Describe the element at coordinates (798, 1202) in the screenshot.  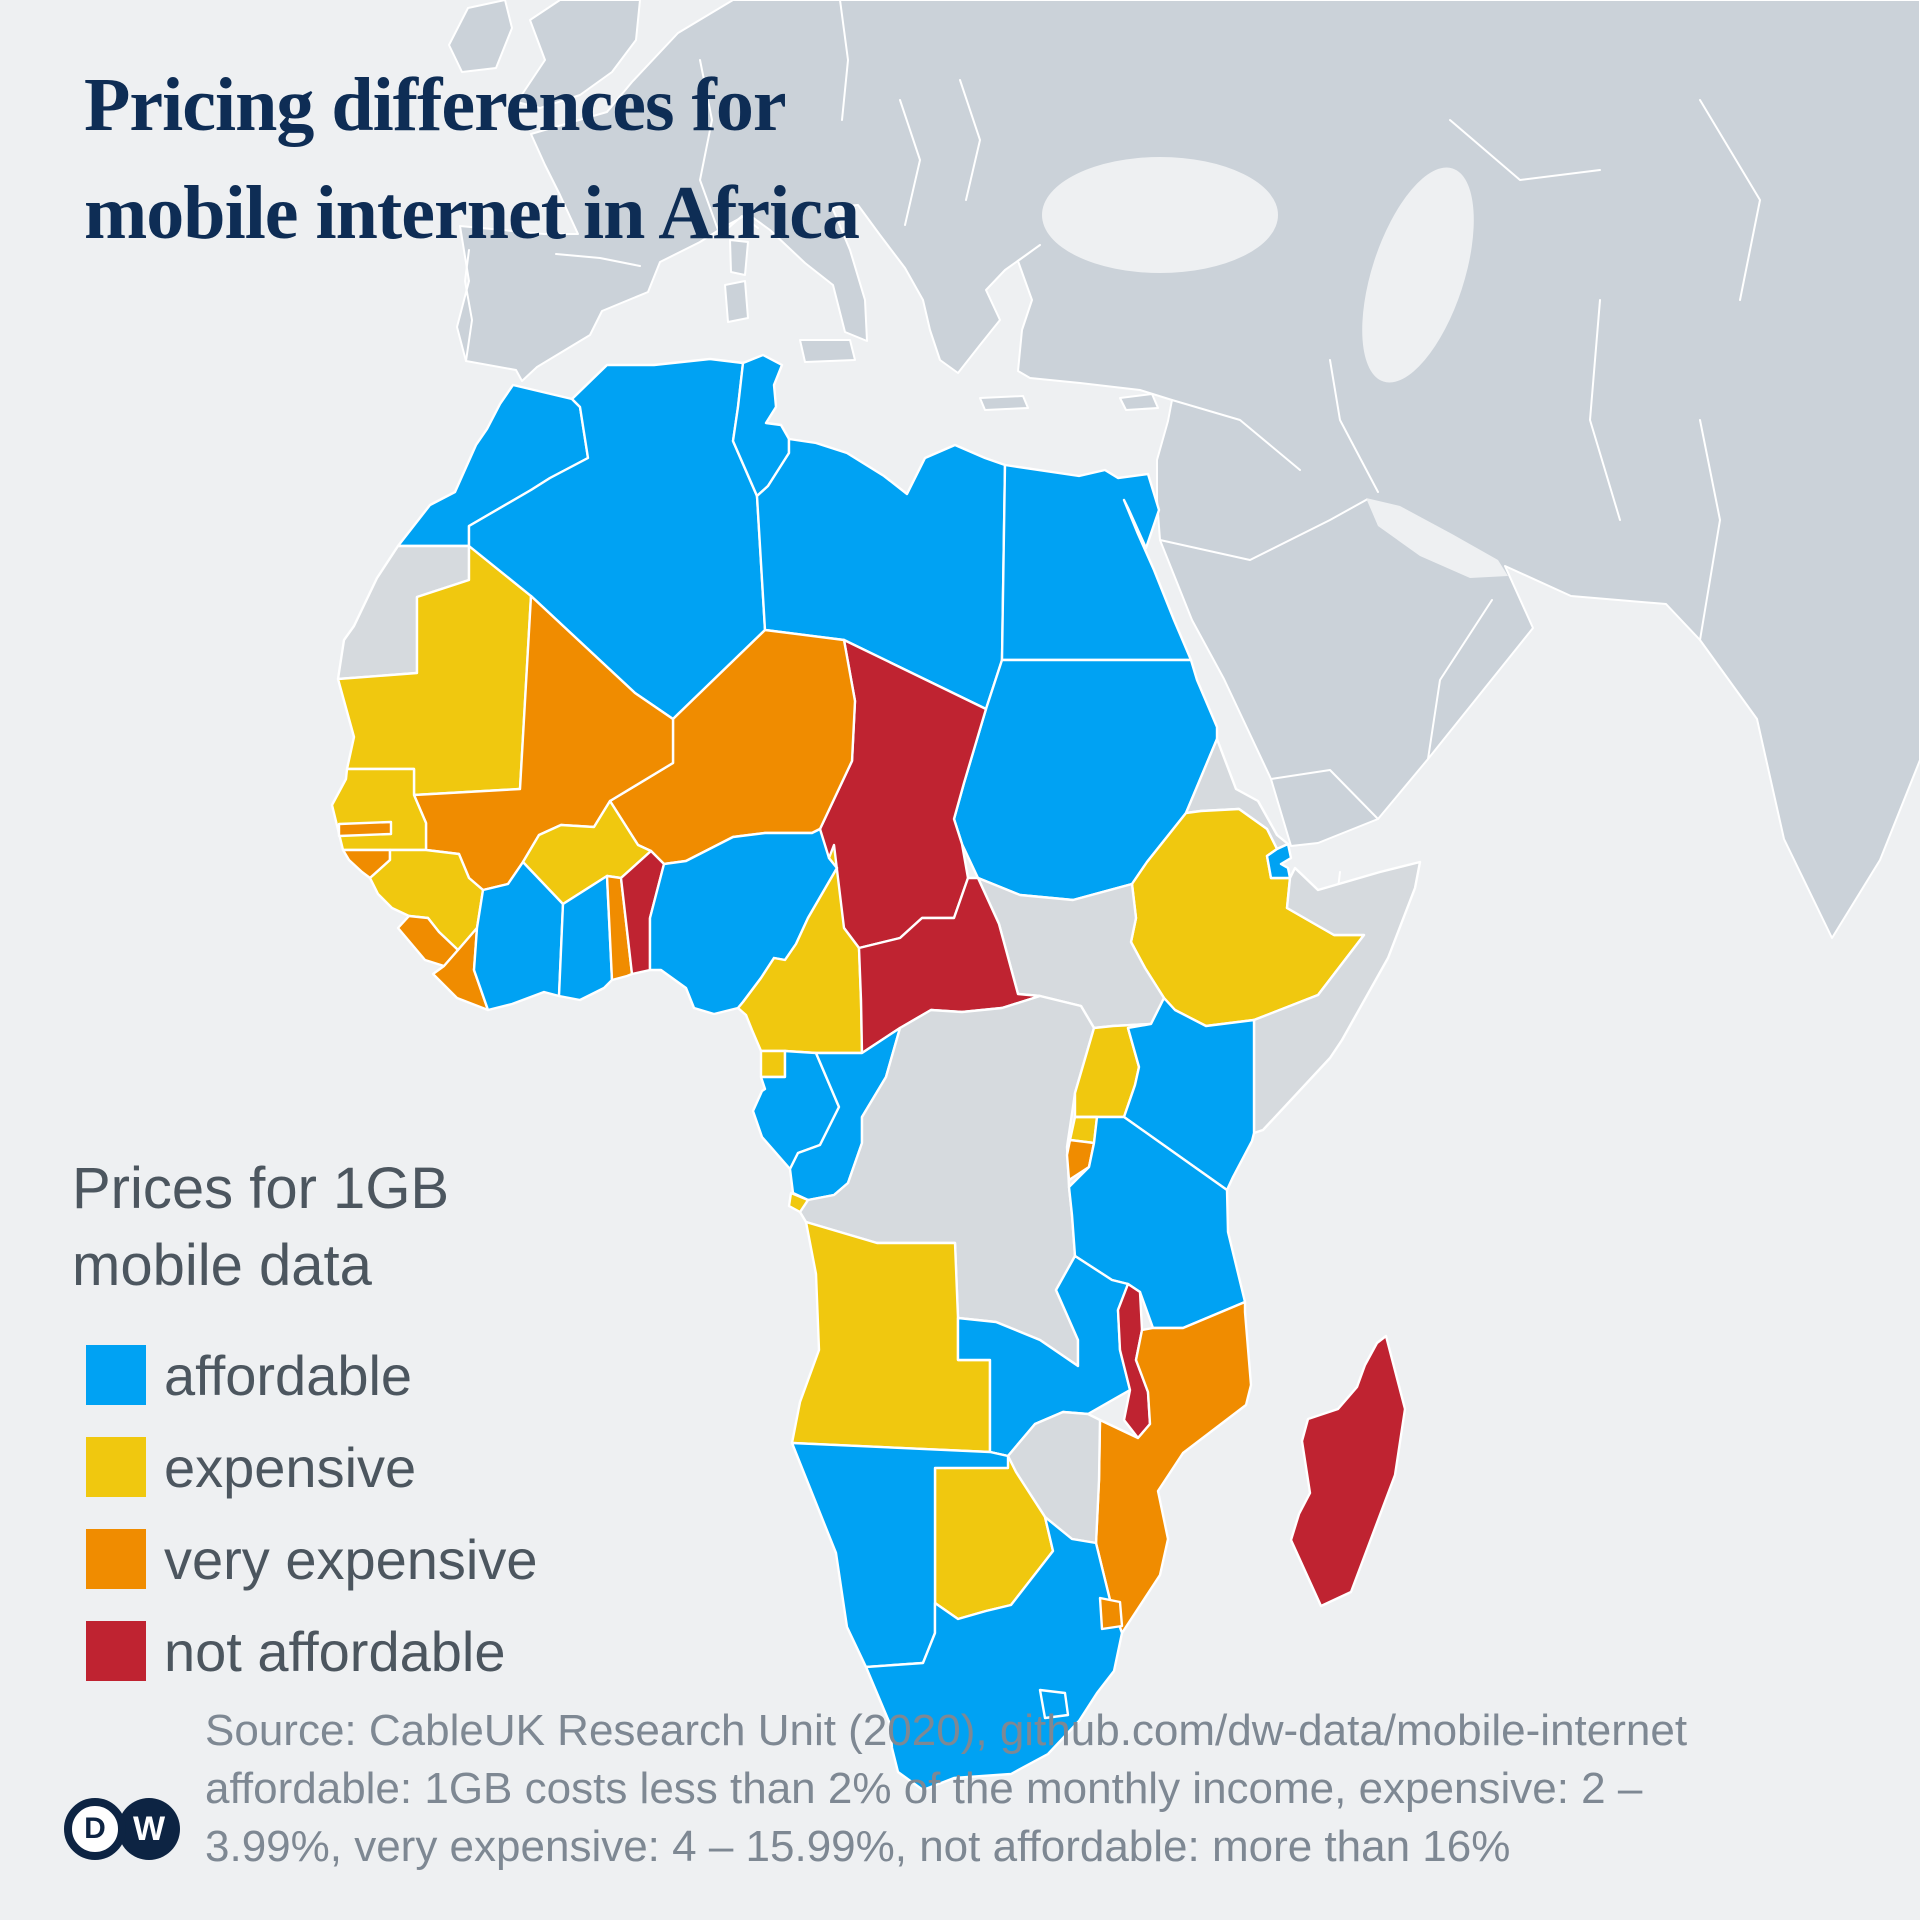
I see `country-cabinda` at that location.